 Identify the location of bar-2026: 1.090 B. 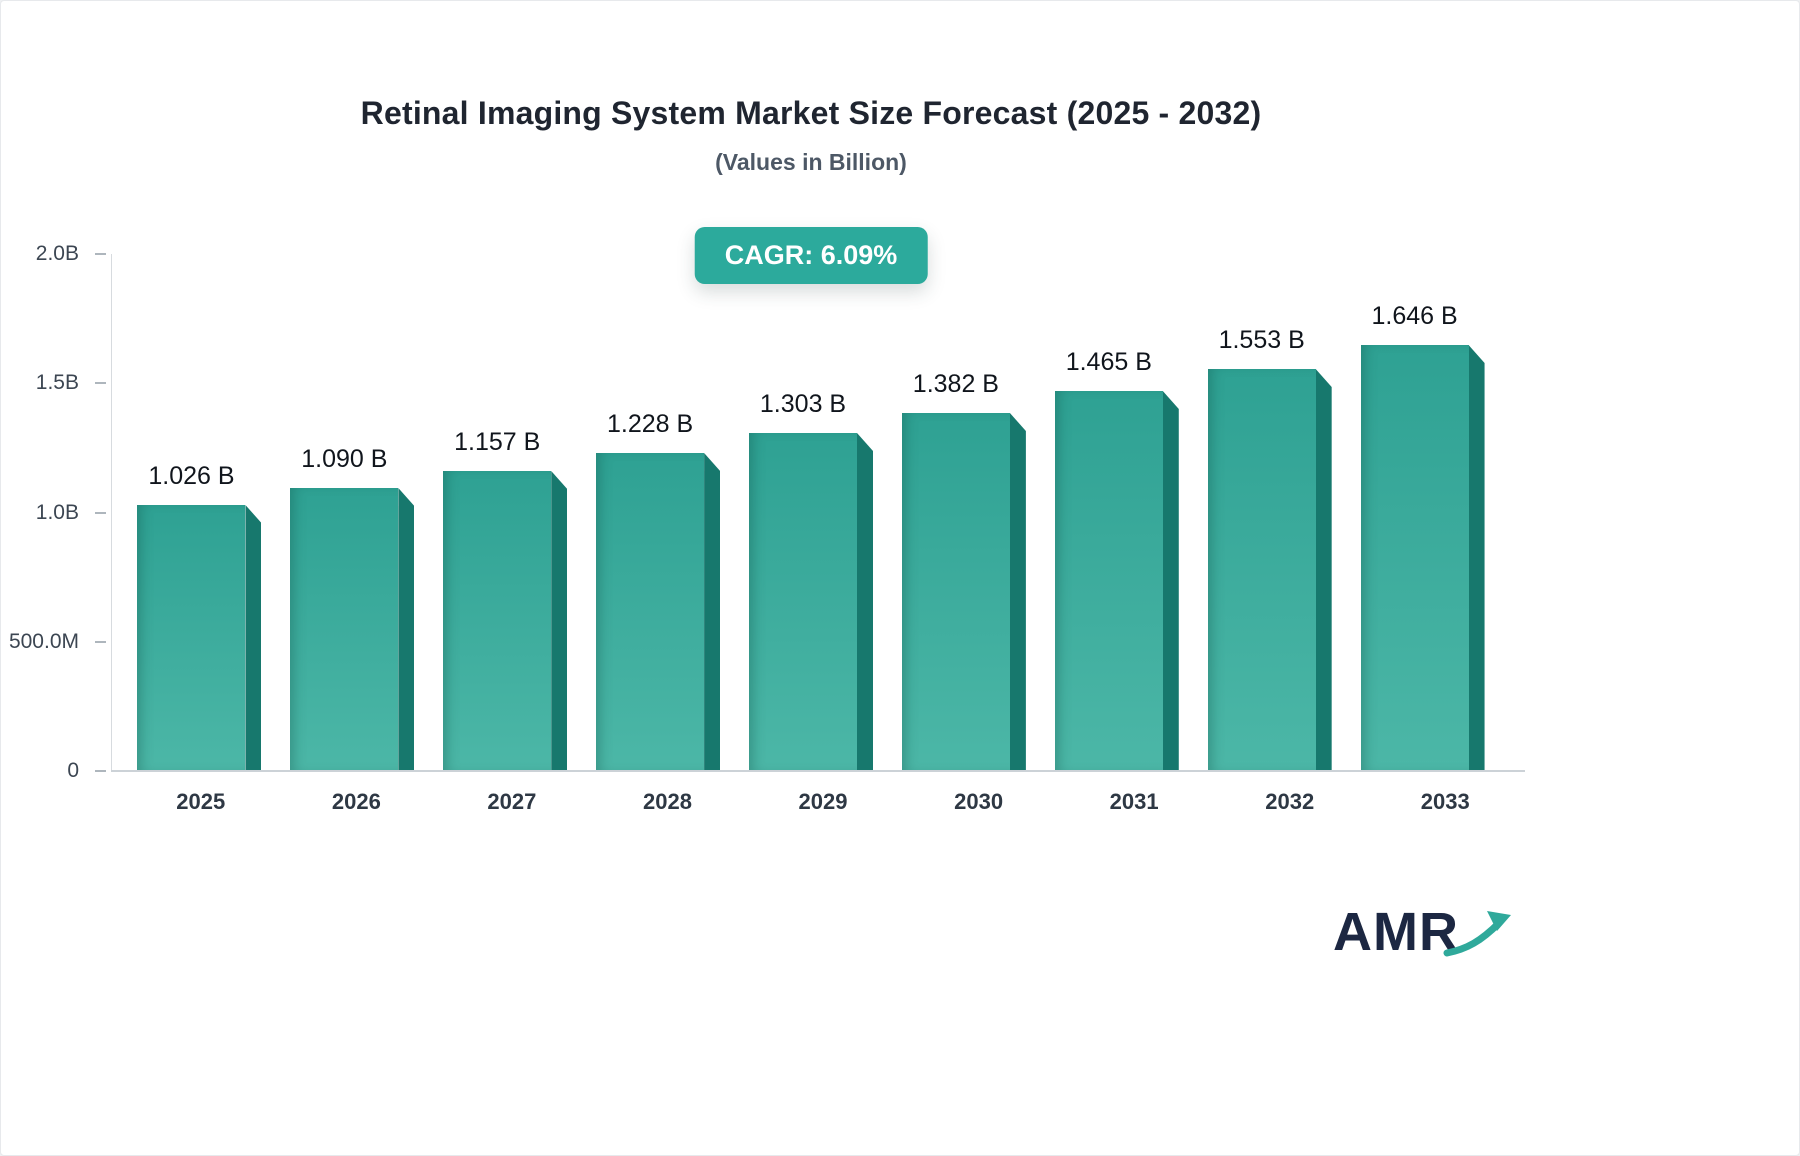
(352, 512).